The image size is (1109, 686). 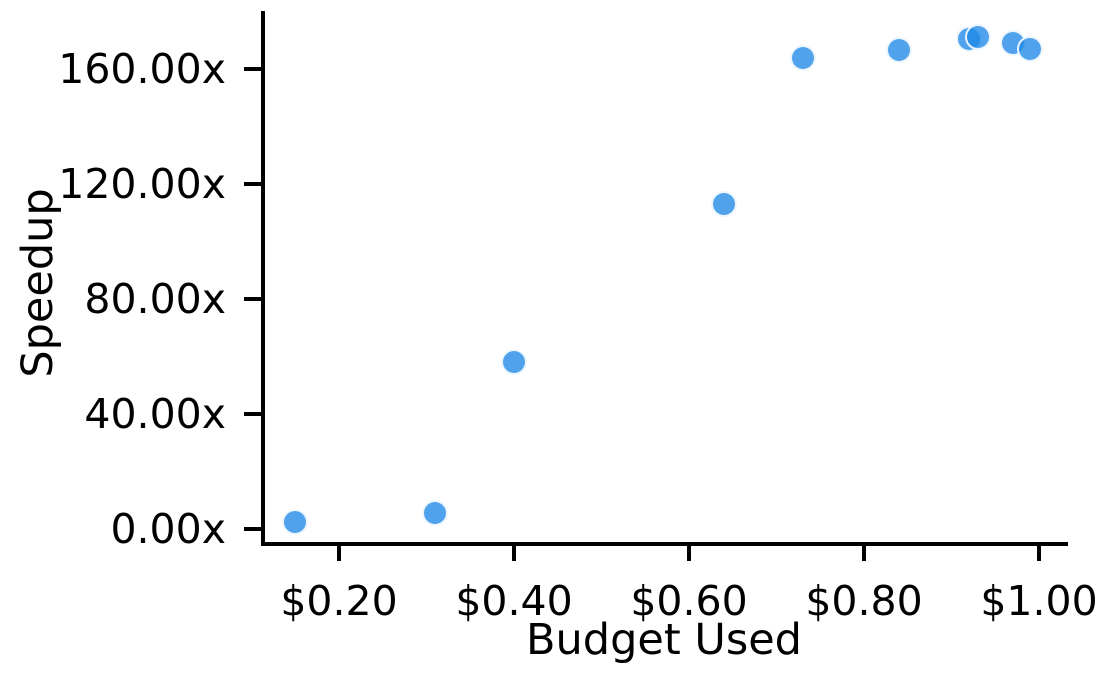 What do you see at coordinates (689, 601) in the screenshot?
I see `x-tick-label: $0.60` at bounding box center [689, 601].